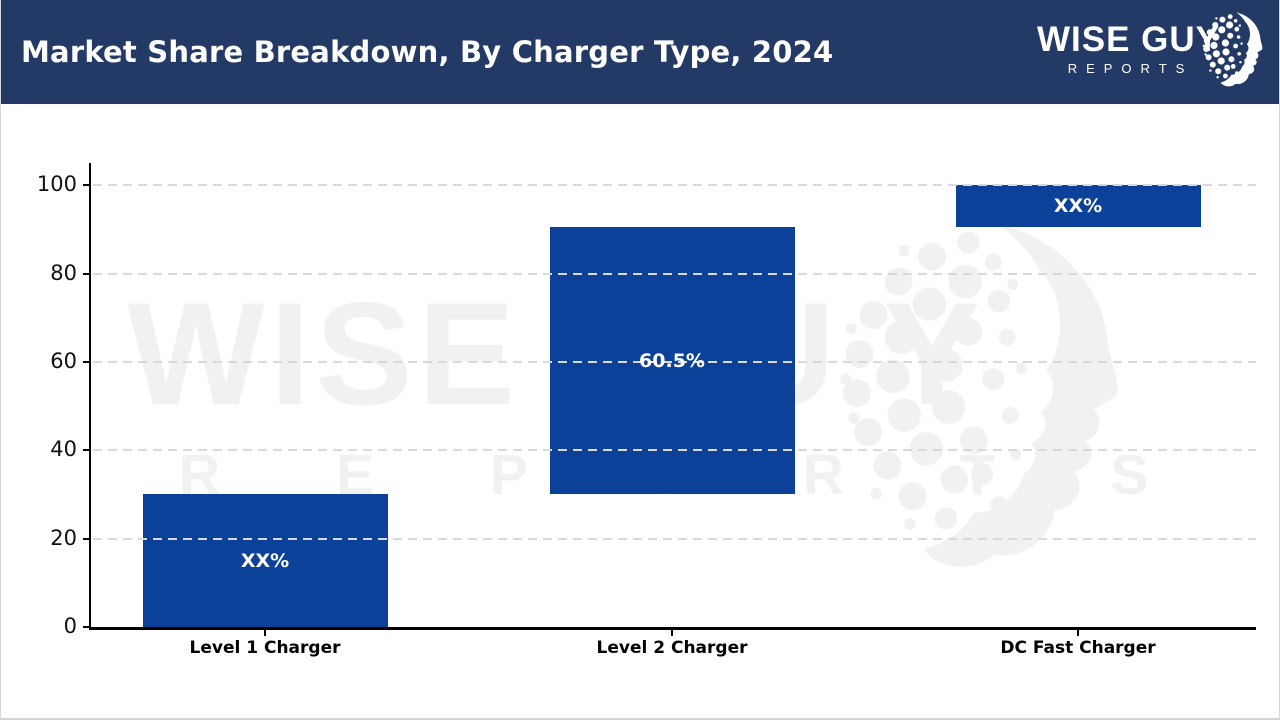  I want to click on y-axis-tick-label: 20, so click(63, 537).